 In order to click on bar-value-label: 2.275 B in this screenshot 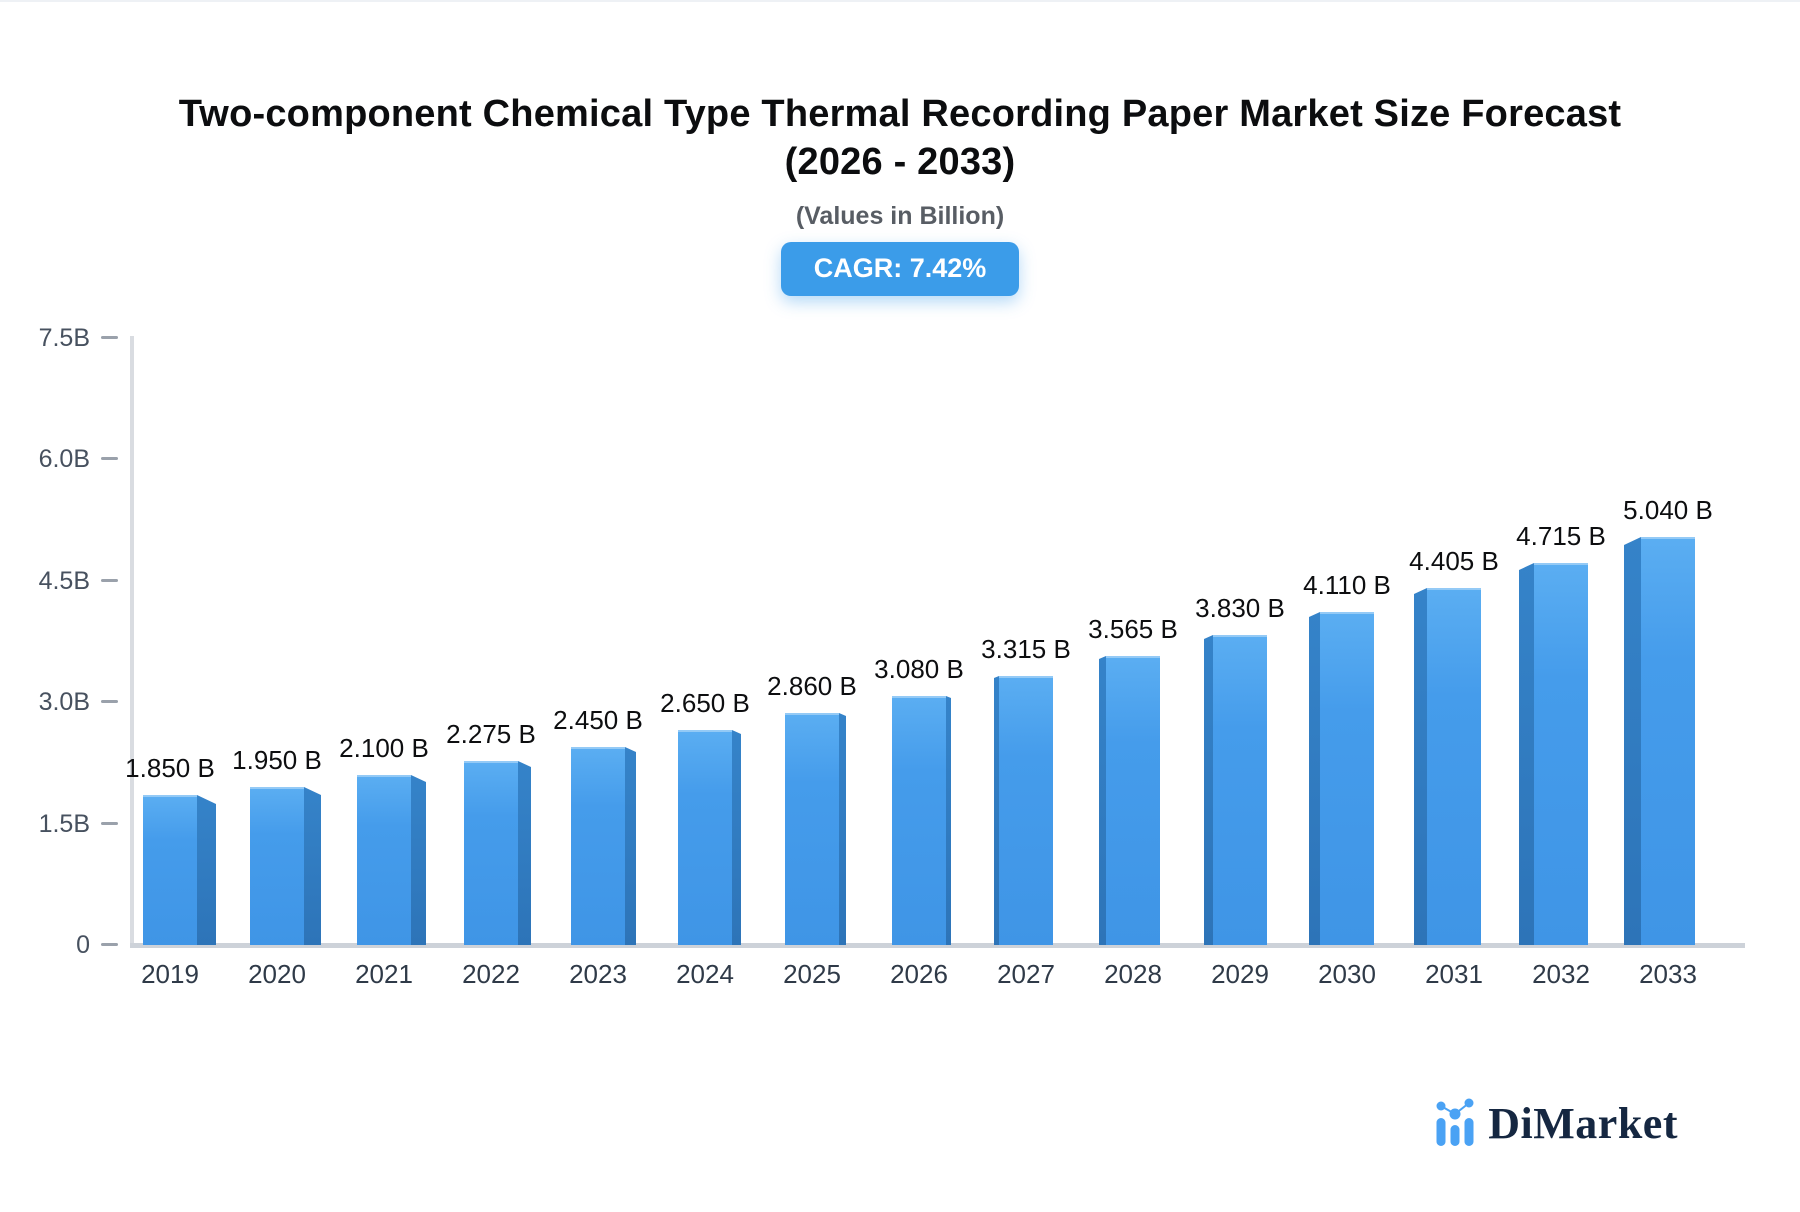, I will do `click(491, 734)`.